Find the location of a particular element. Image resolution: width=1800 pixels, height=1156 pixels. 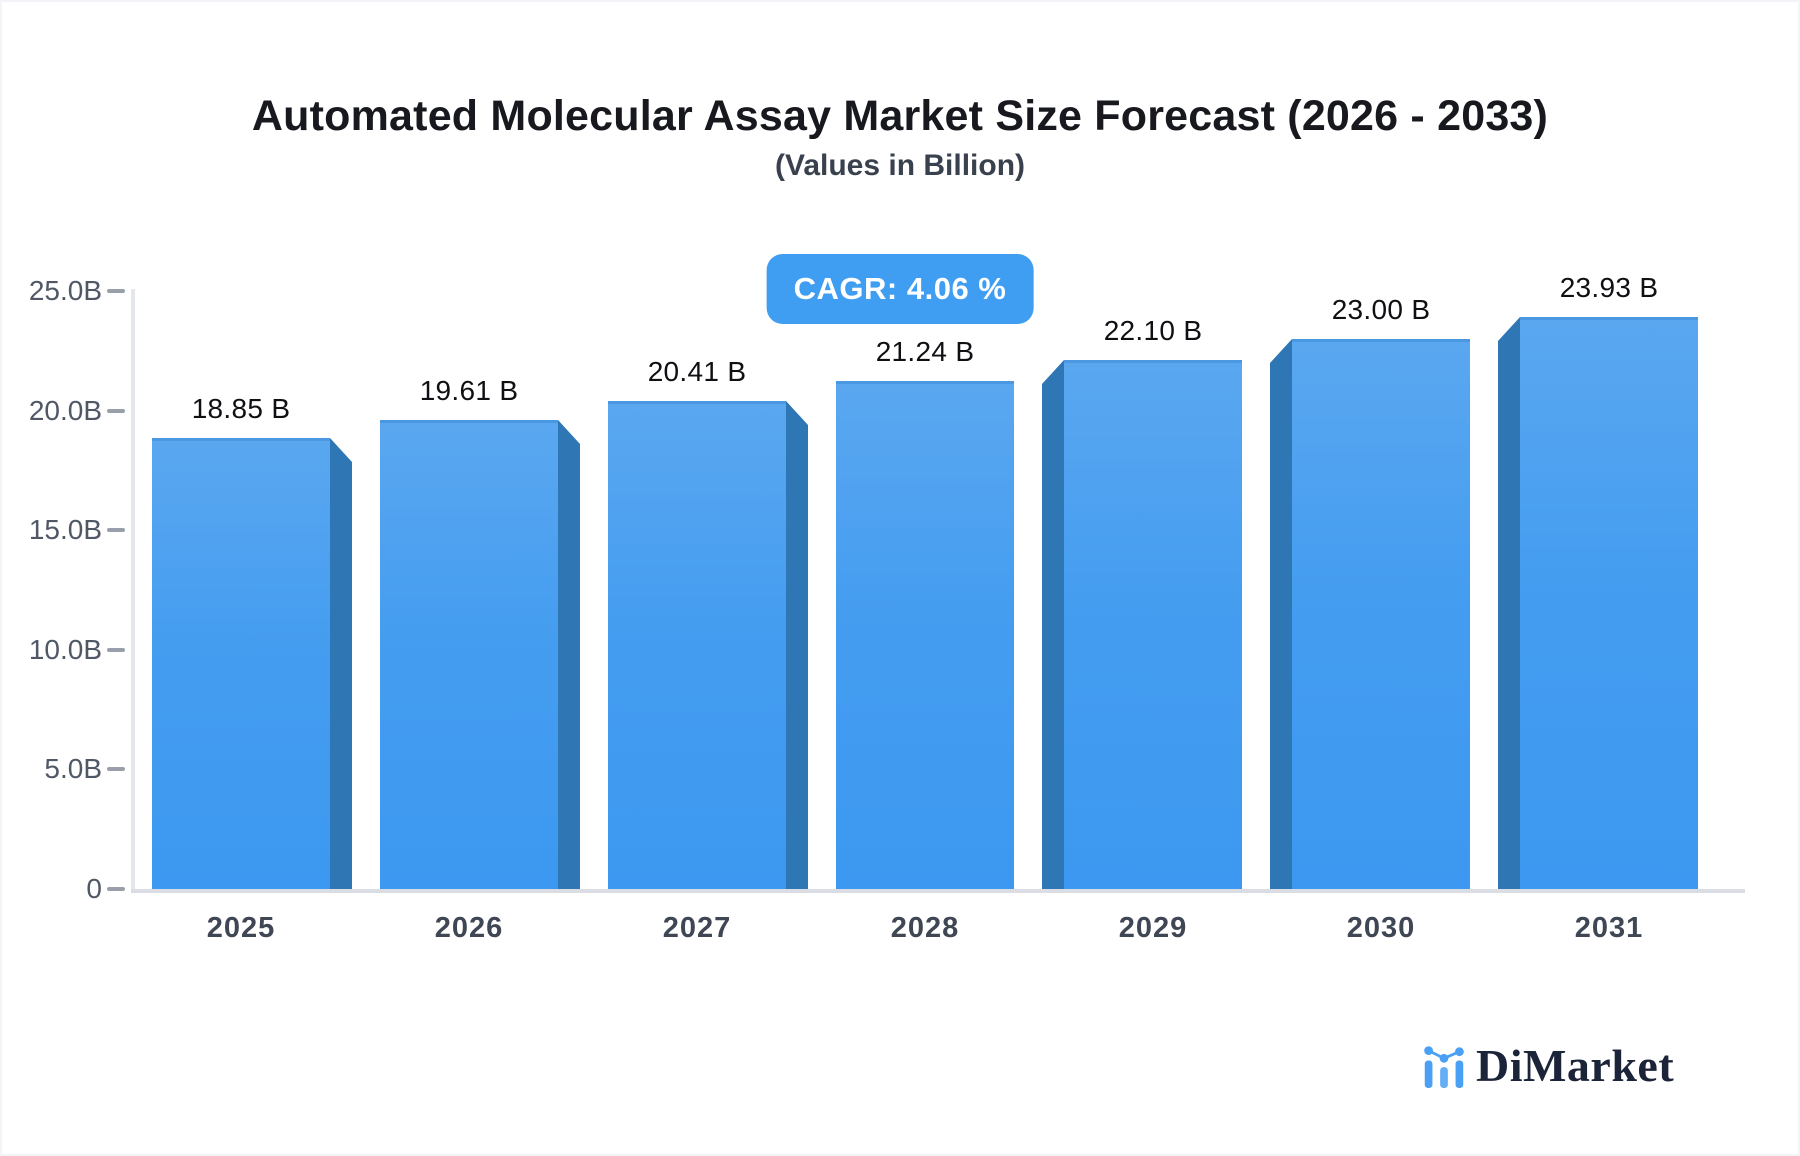

bar-2028 is located at coordinates (925, 635).